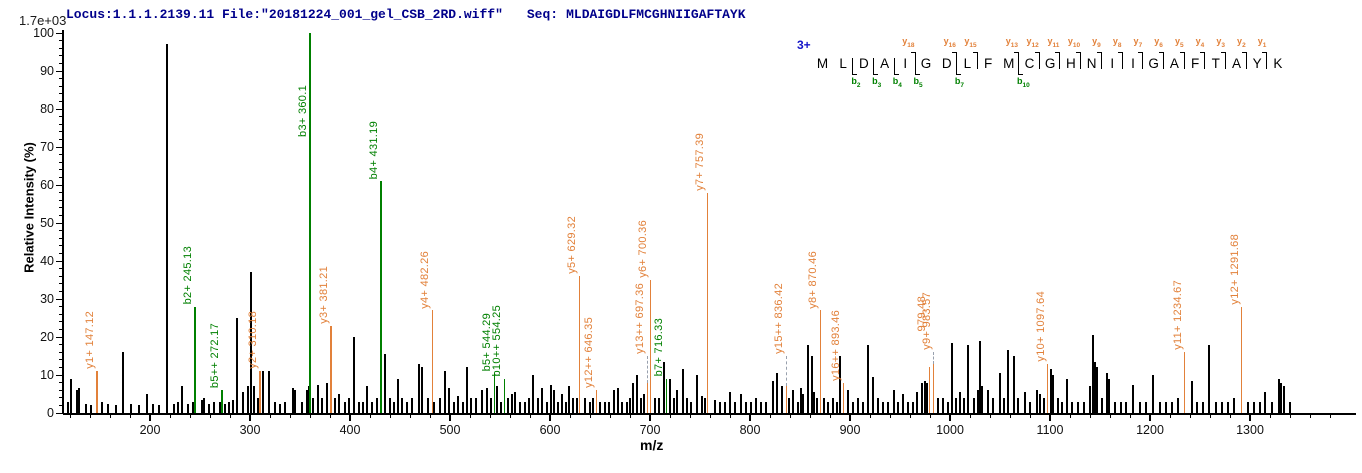  What do you see at coordinates (47, 375) in the screenshot?
I see `y-tick-label: 10` at bounding box center [47, 375].